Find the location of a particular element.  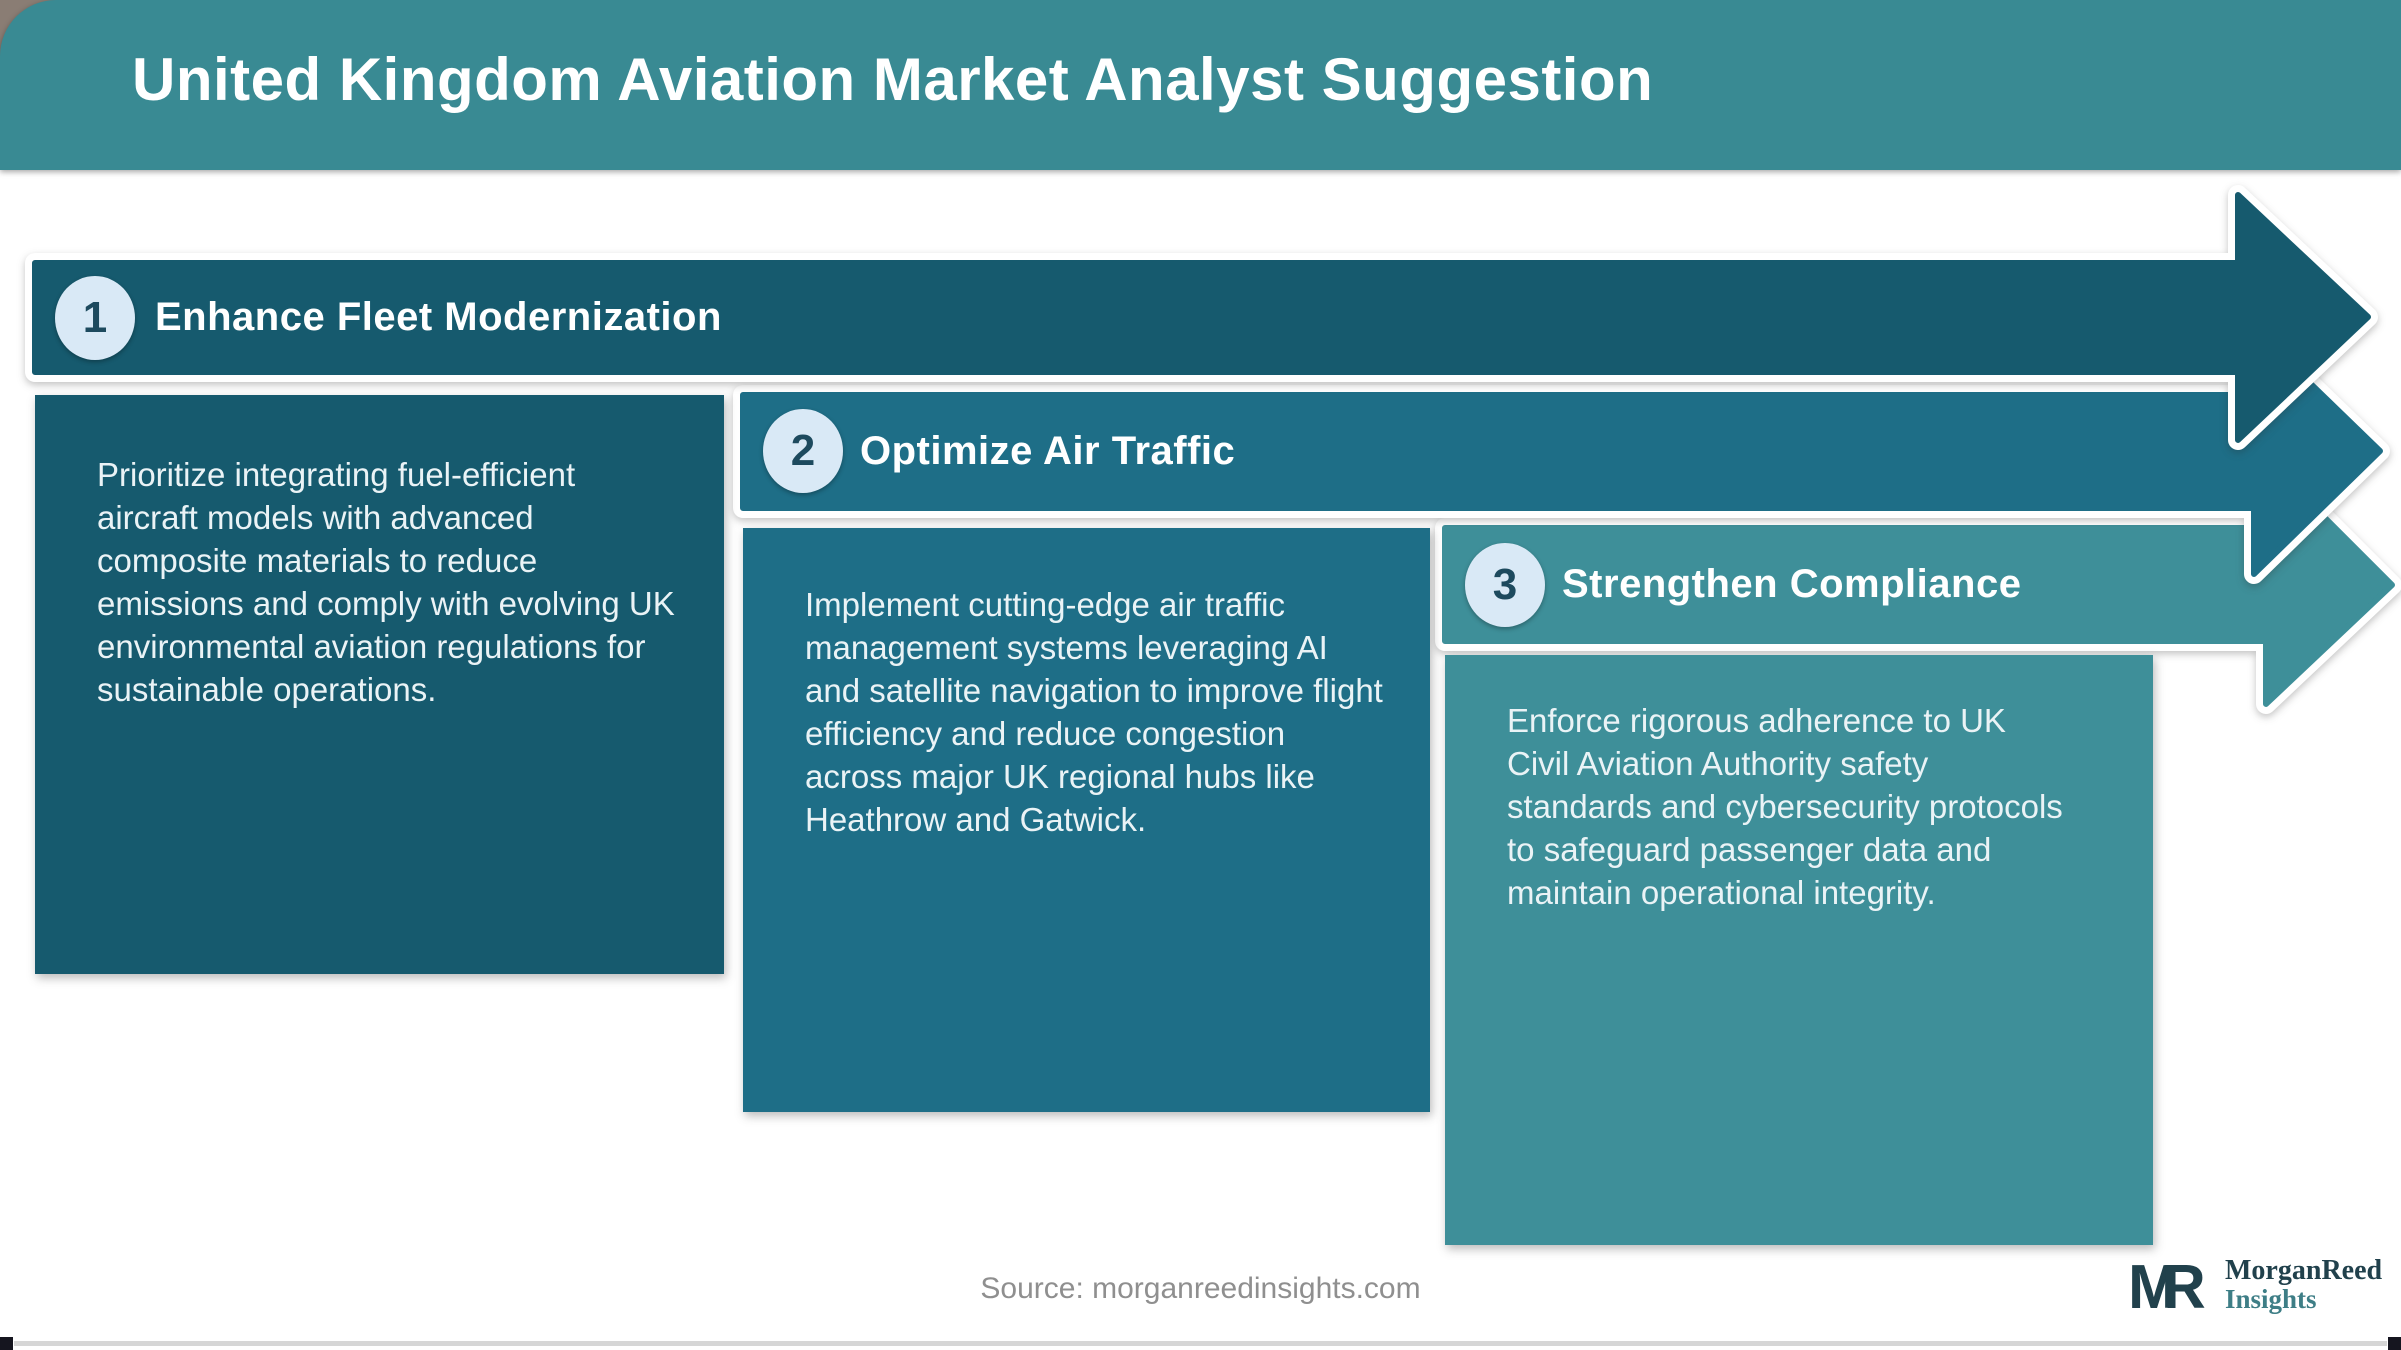

step-2-number-badge: 2 is located at coordinates (803, 451).